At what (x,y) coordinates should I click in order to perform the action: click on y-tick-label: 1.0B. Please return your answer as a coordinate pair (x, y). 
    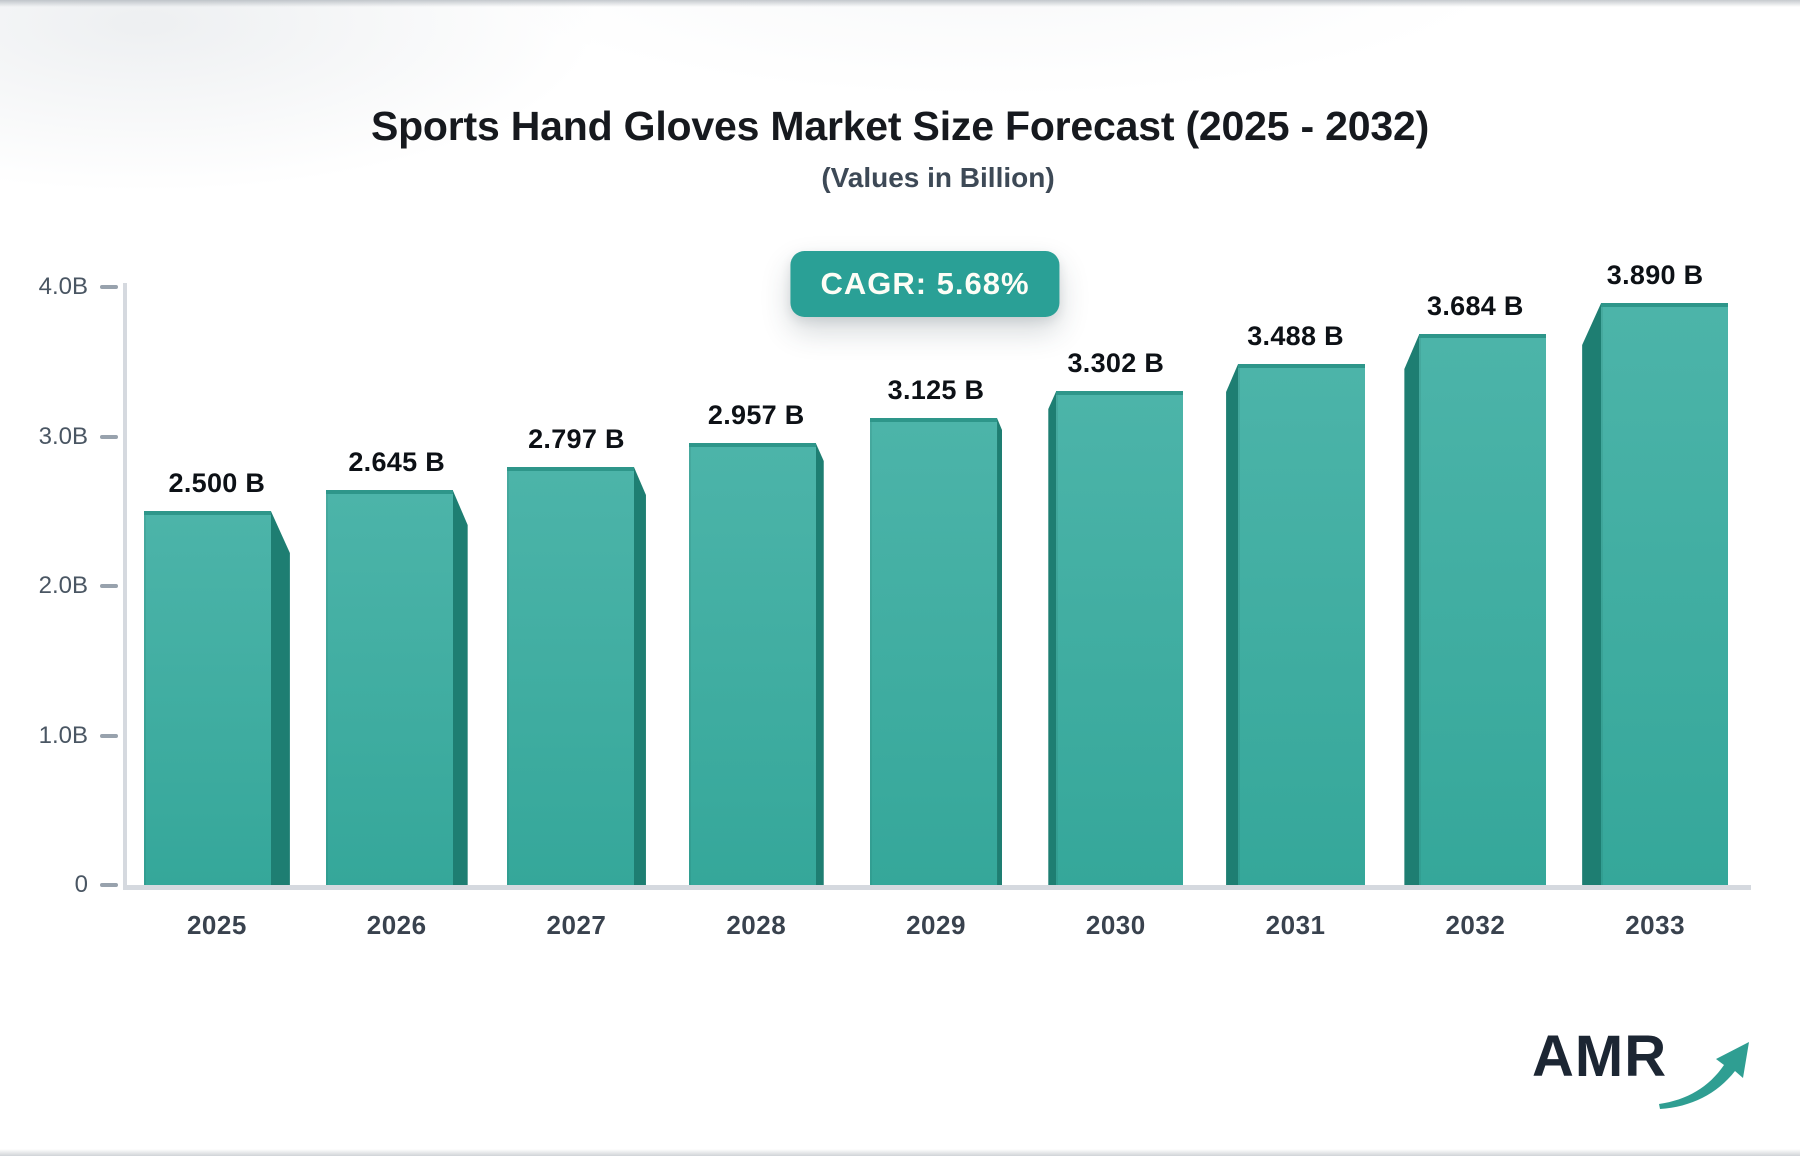
    Looking at the image, I should click on (63, 735).